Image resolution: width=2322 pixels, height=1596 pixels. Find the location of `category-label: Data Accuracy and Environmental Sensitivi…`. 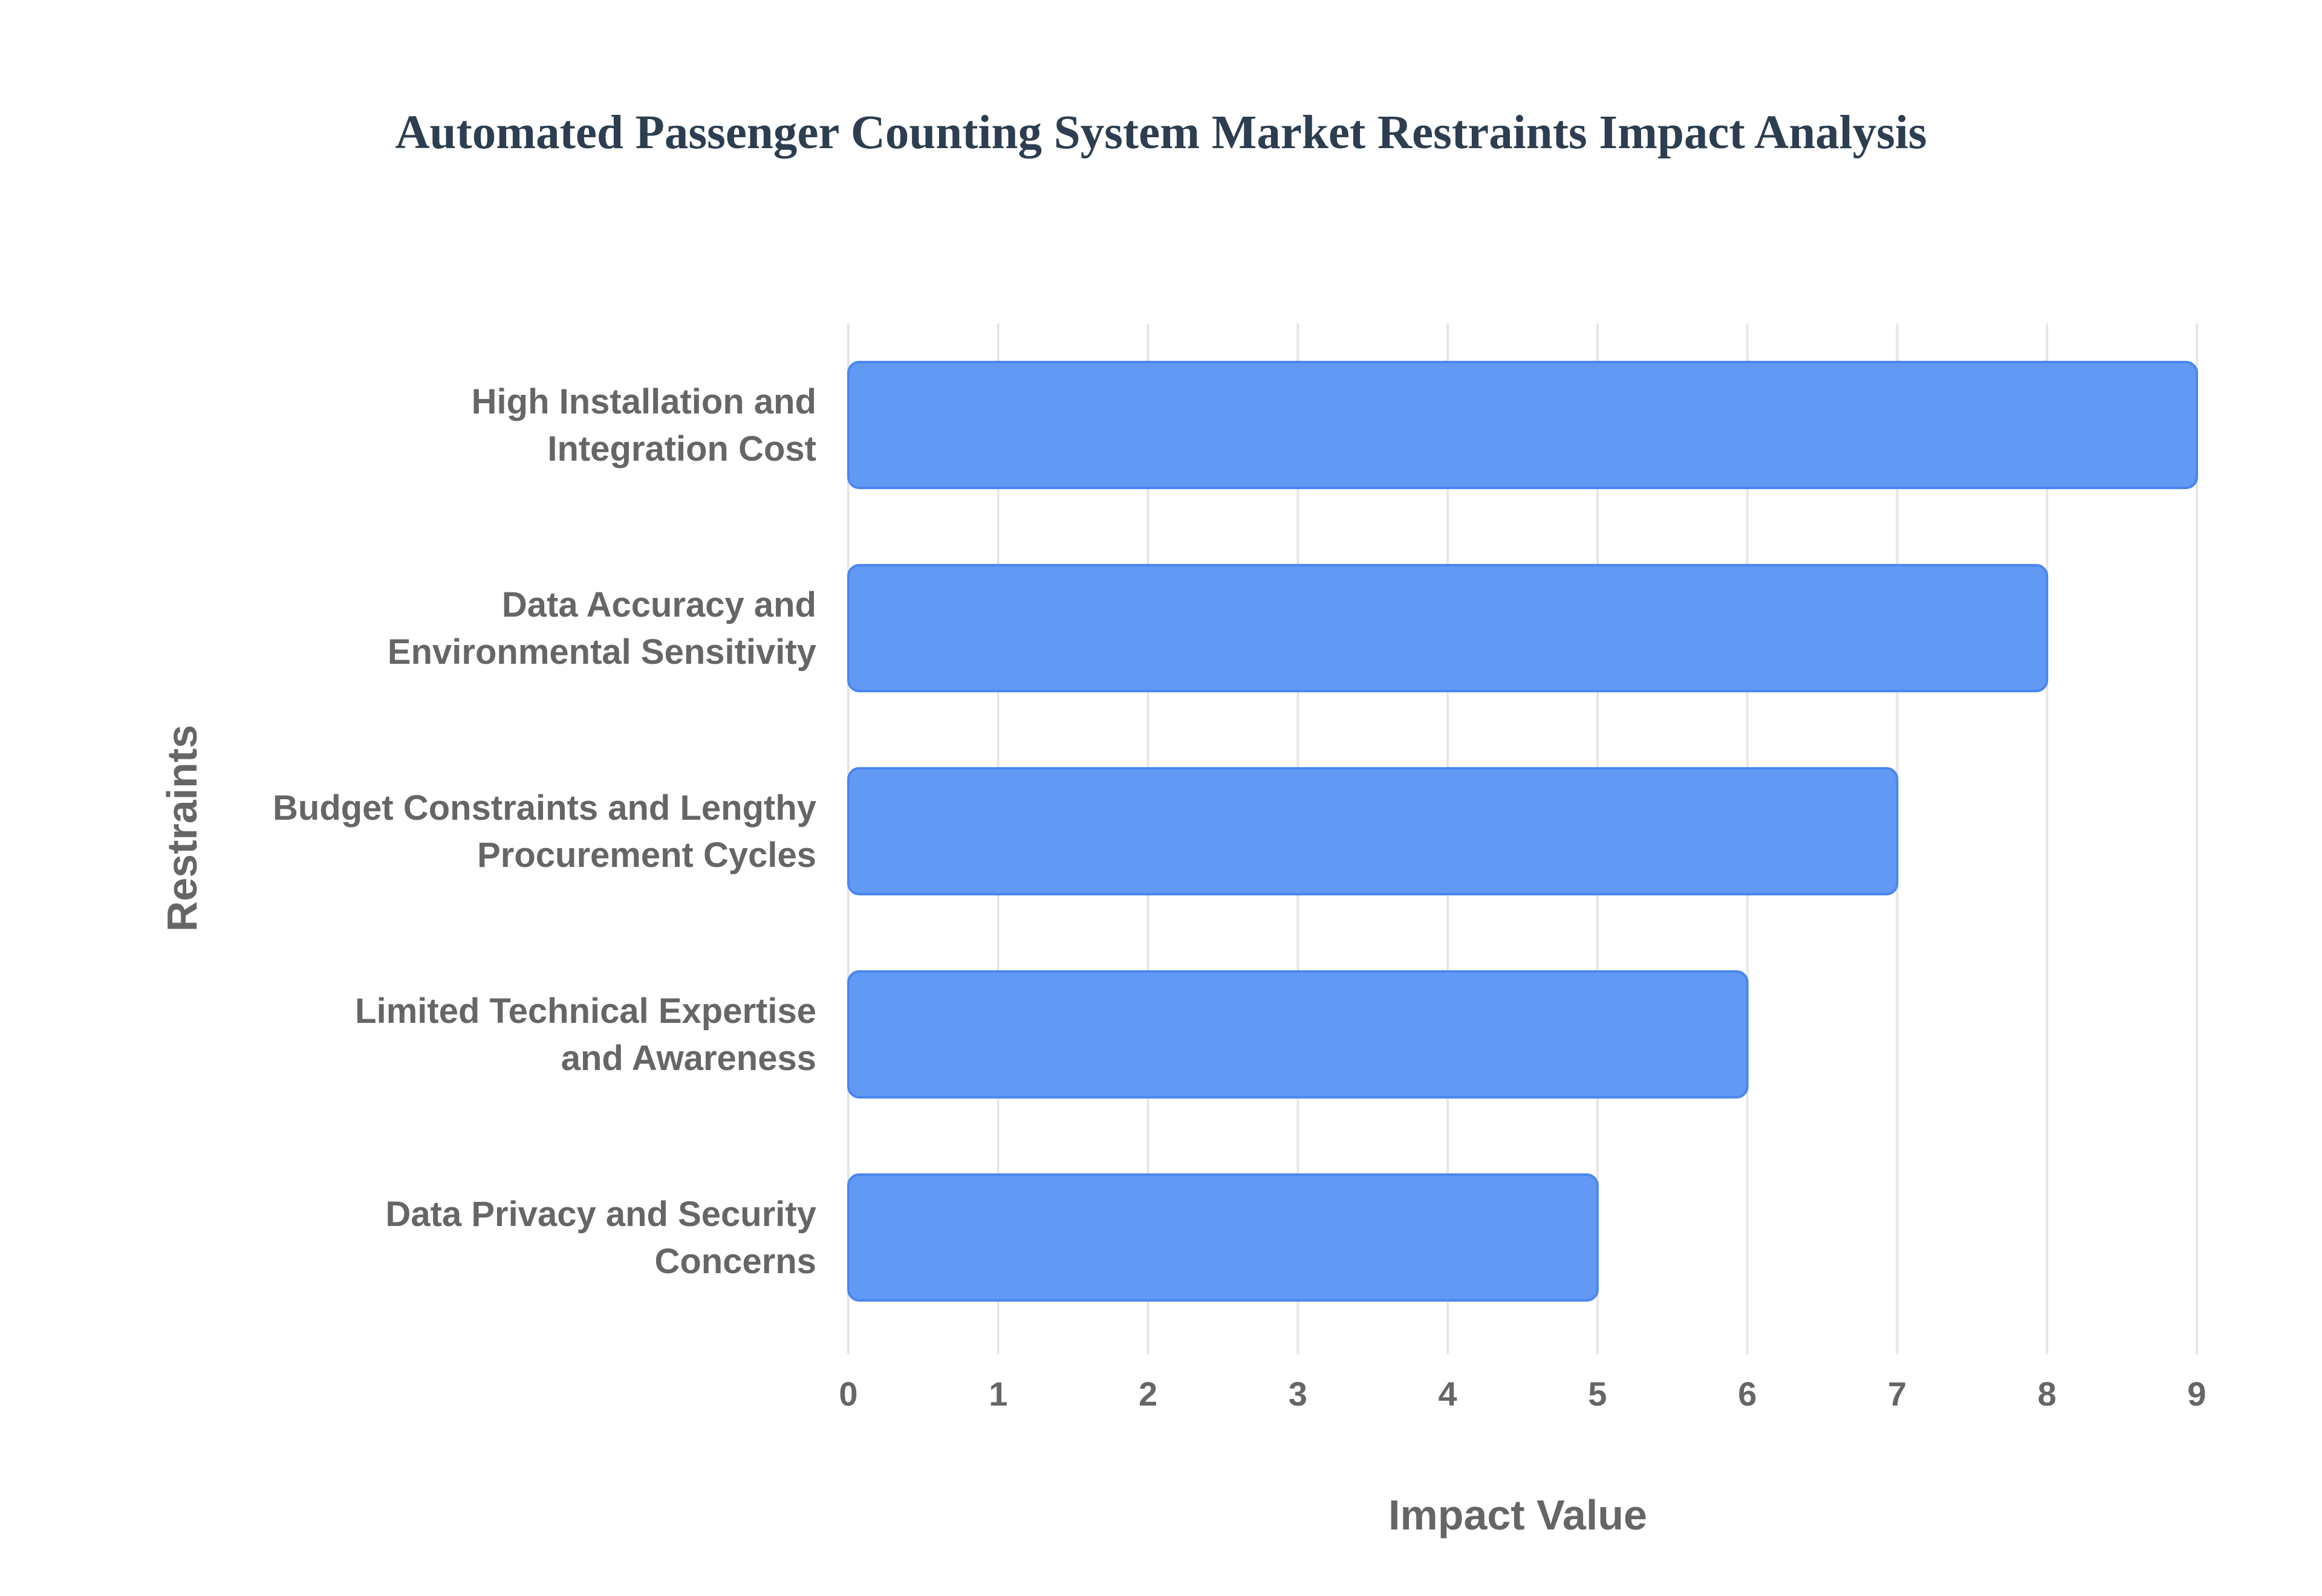

category-label: Data Accuracy and Environmental Sensitivi… is located at coordinates (602, 628).